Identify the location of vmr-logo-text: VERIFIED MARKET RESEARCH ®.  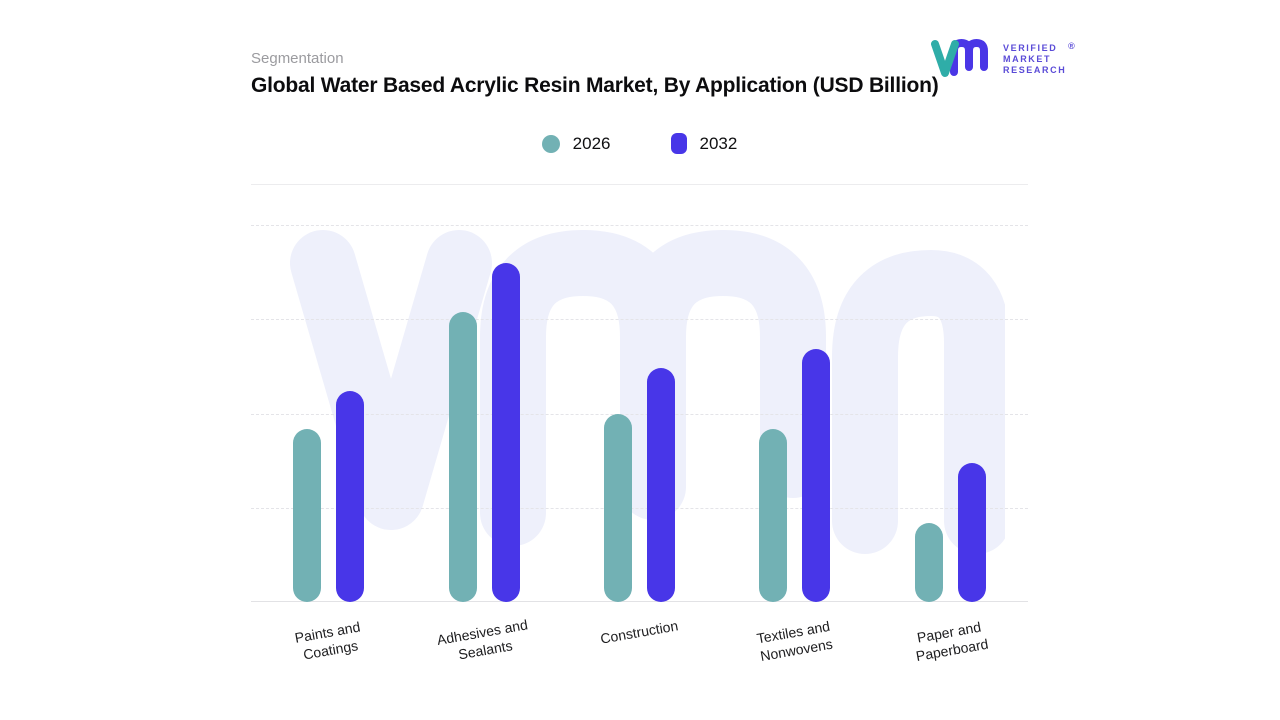
(1039, 58).